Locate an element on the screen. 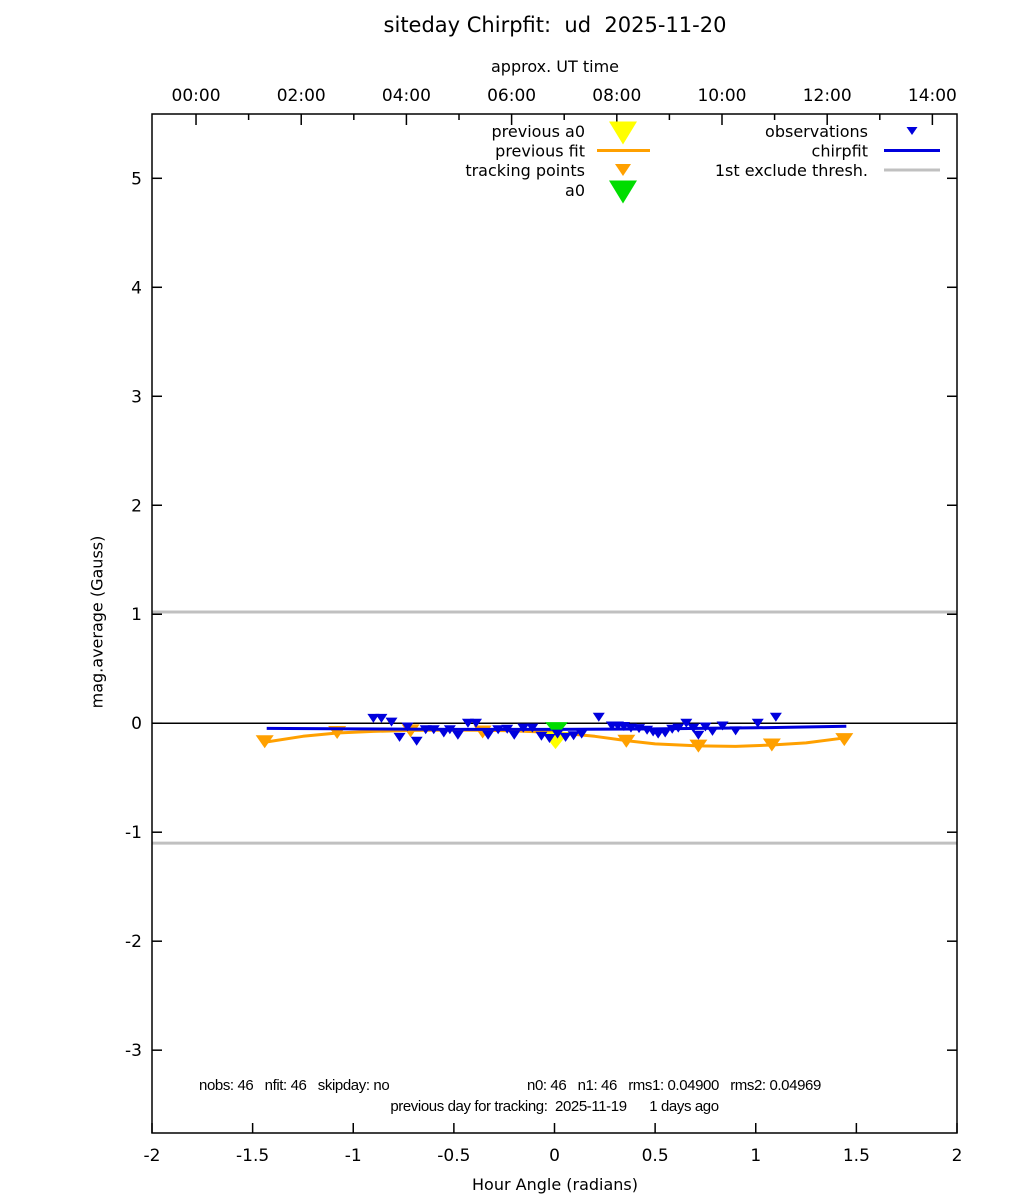 The height and width of the screenshot is (1200, 1024). ut-tick-label: 06:00 is located at coordinates (511, 96).